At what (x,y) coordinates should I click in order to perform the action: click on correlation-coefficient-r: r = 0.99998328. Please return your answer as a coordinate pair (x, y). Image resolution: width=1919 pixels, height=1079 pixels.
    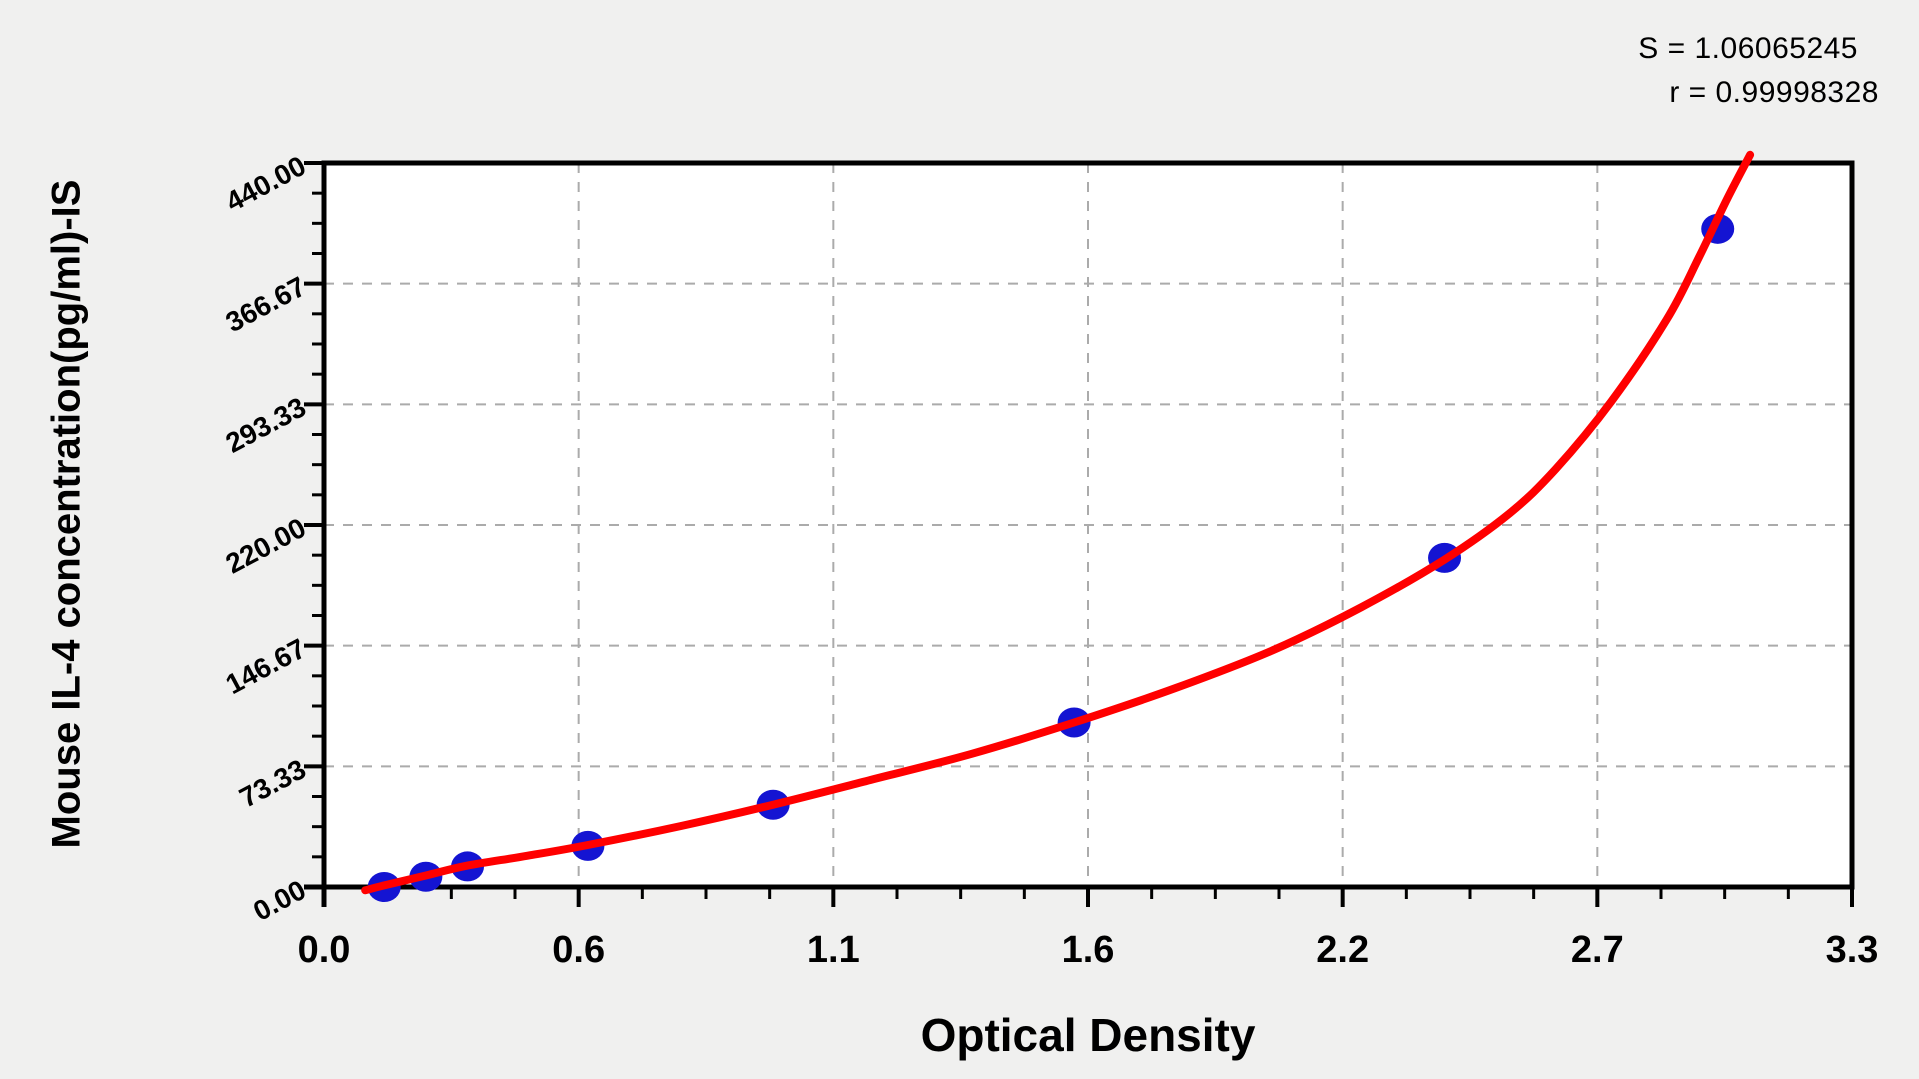
    Looking at the image, I should click on (1774, 92).